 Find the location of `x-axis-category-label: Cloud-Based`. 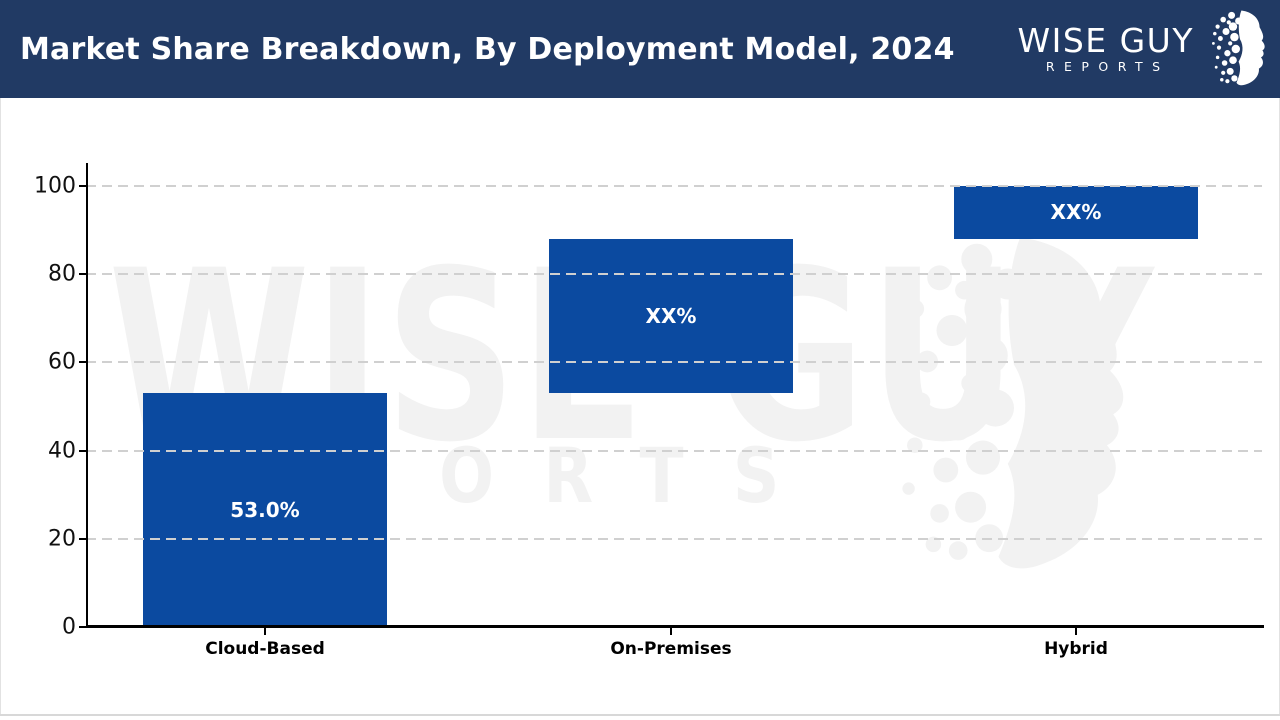

x-axis-category-label: Cloud-Based is located at coordinates (265, 649).